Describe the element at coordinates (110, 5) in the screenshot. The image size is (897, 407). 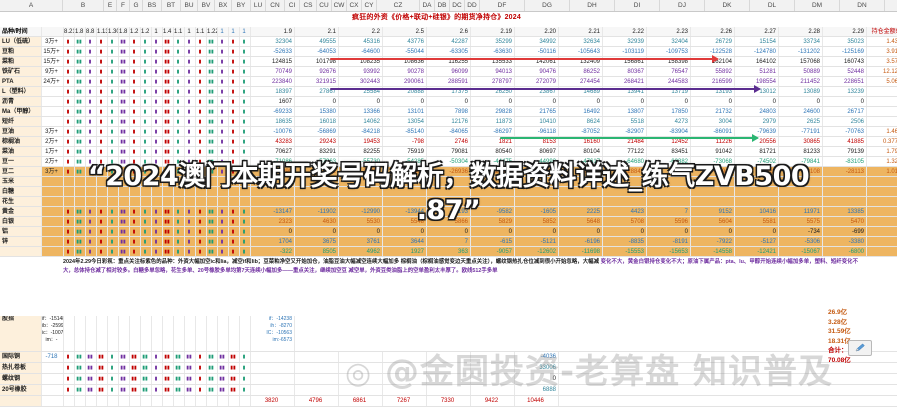
I see `column-header-e: E` at that location.